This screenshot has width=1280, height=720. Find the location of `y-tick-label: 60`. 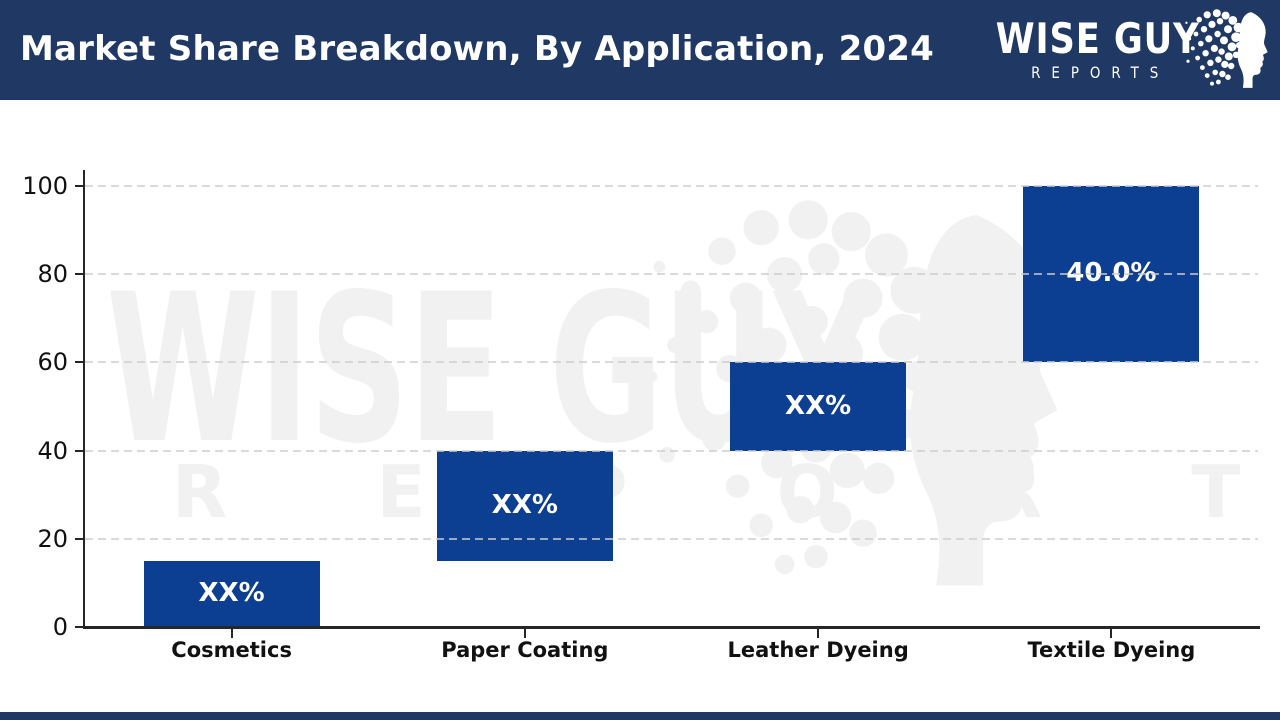

y-tick-label: 60 is located at coordinates (52, 362).